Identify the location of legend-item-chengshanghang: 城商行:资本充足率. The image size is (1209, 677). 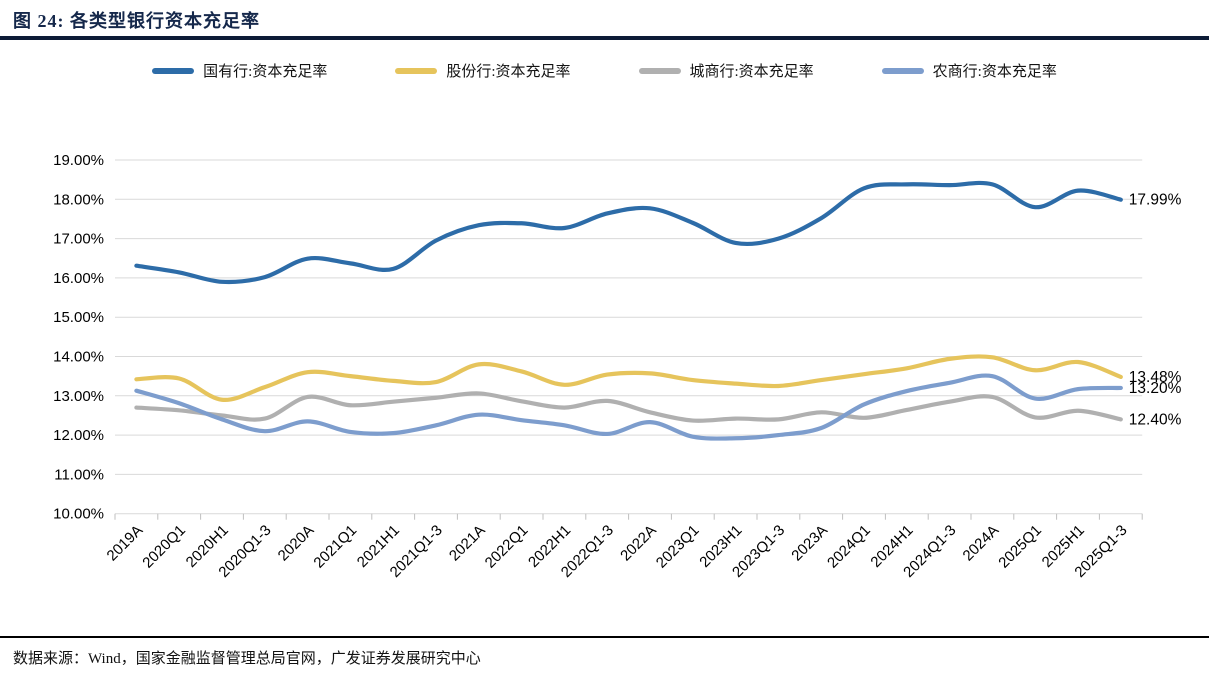
(726, 70).